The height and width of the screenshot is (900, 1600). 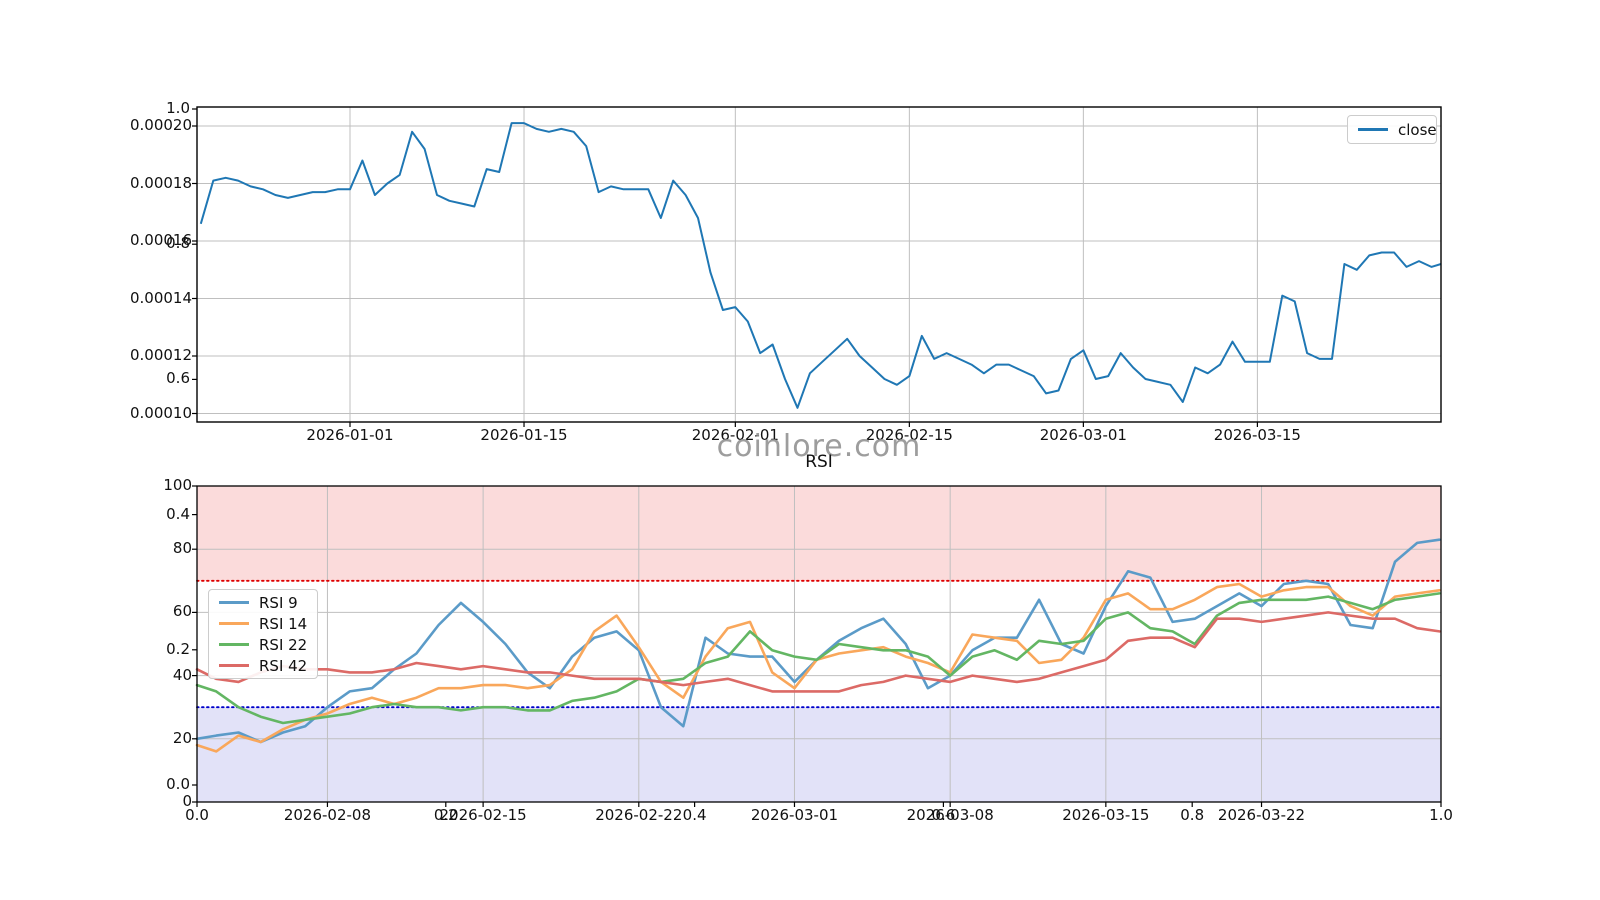 What do you see at coordinates (178, 784) in the screenshot?
I see `hidden-axis-y-tick-label: 0.0` at bounding box center [178, 784].